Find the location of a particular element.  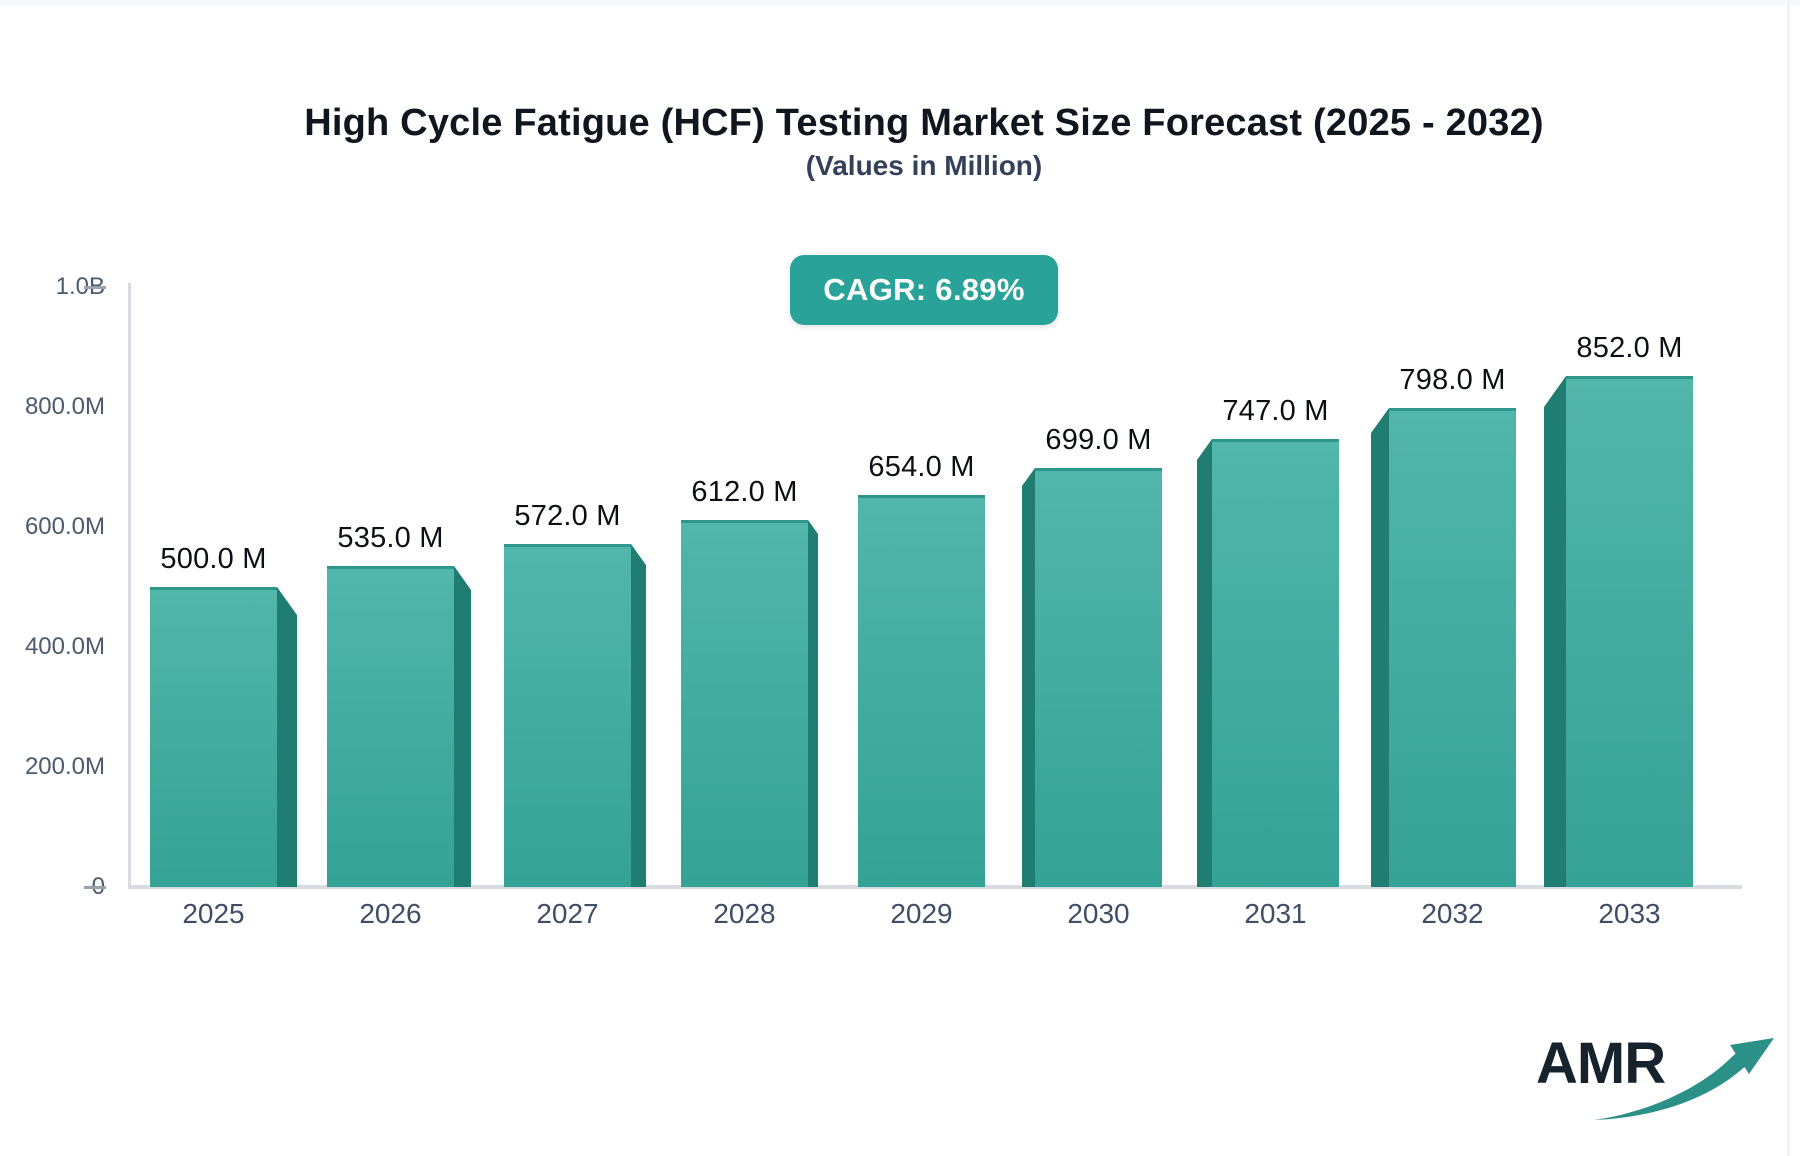

amr-logo-arrow-icon is located at coordinates (1684, 1079).